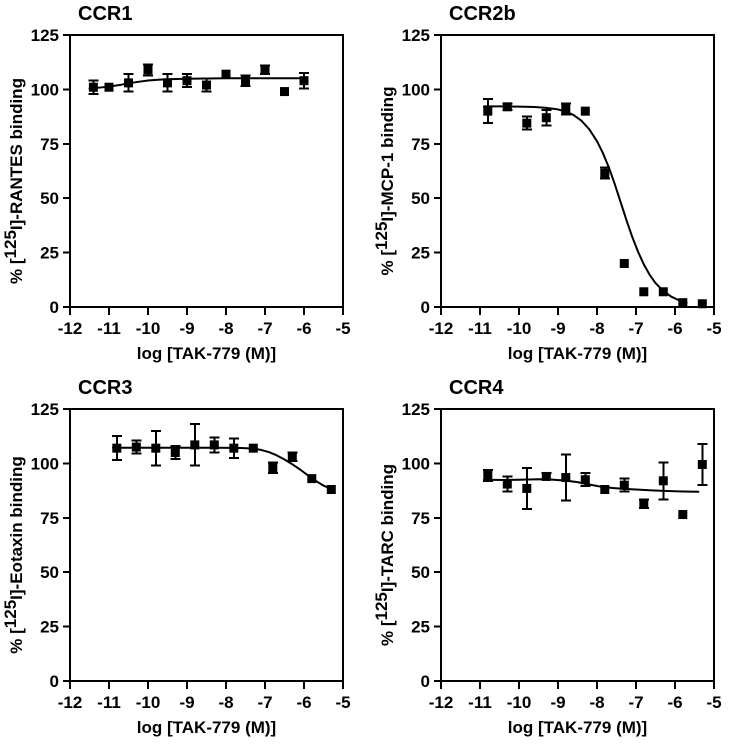 The width and height of the screenshot is (742, 748). Describe the element at coordinates (476, 388) in the screenshot. I see `panel-title: CCR4` at that location.